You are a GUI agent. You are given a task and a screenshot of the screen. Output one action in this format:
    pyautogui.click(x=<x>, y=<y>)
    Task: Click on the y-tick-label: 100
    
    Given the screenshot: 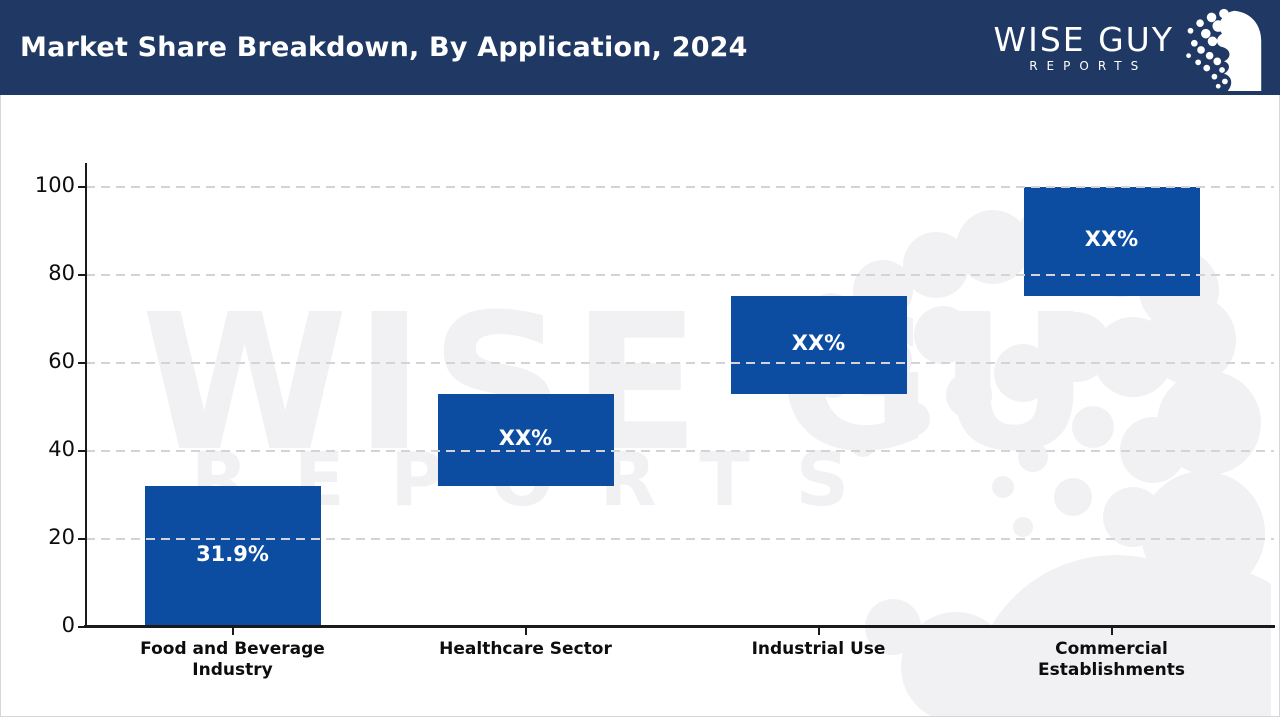 What is the action you would take?
    pyautogui.click(x=54, y=185)
    